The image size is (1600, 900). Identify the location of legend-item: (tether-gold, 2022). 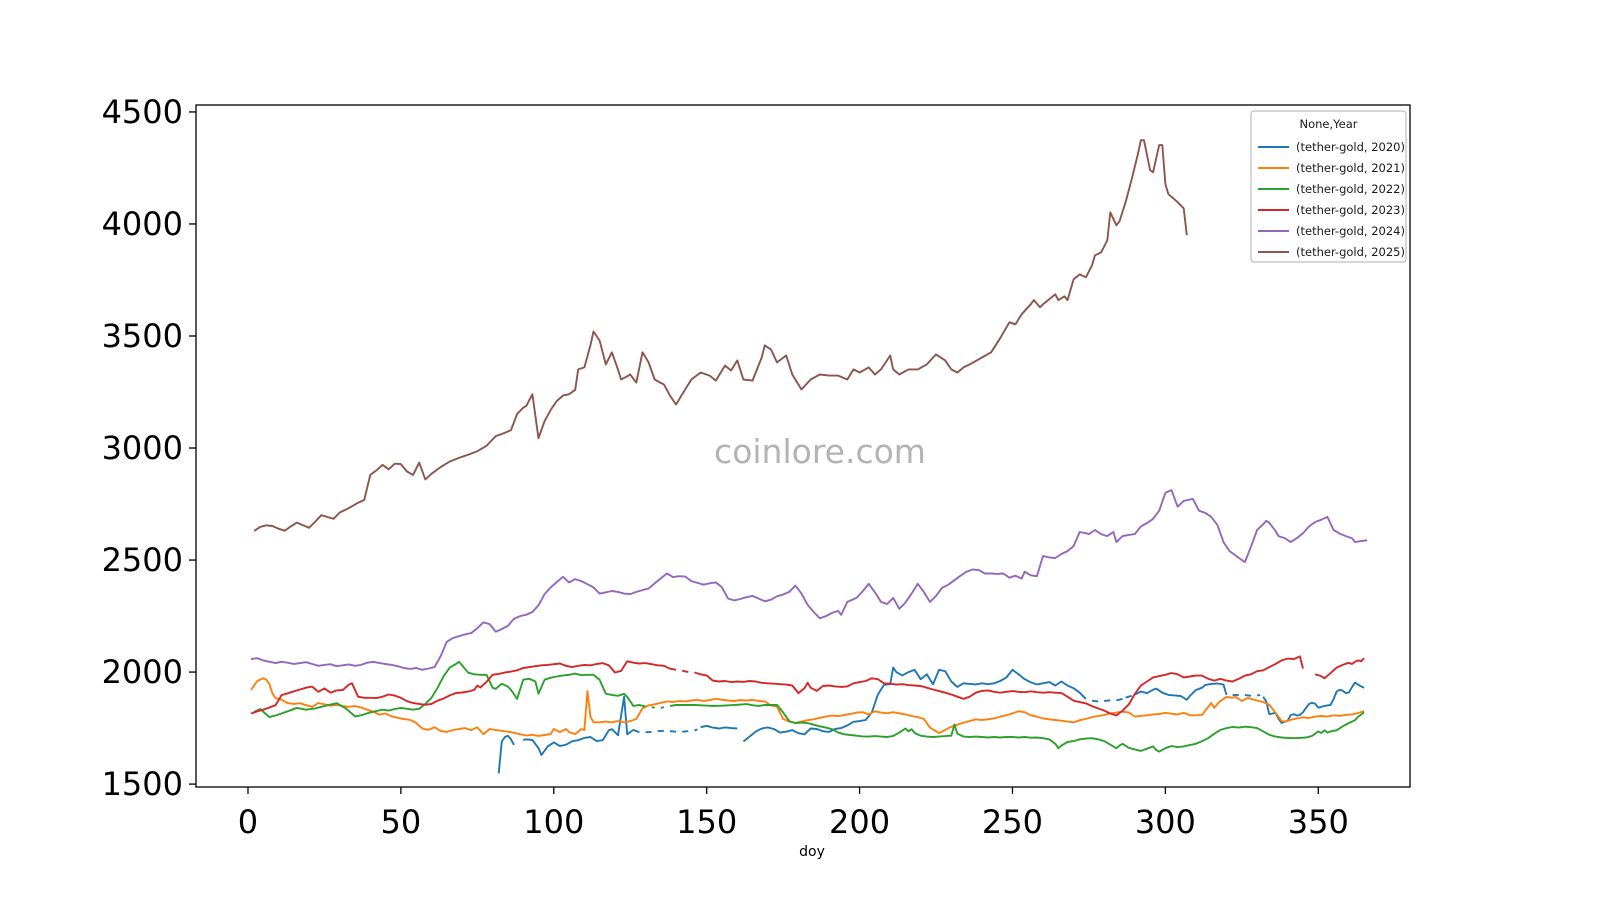
(1331, 189).